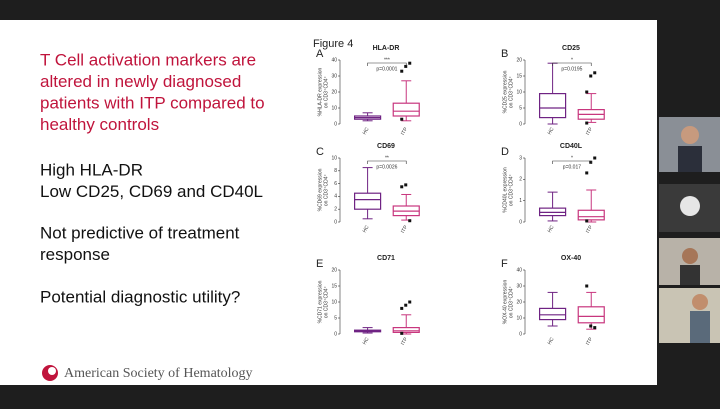 Image resolution: width=720 pixels, height=409 pixels. What do you see at coordinates (320, 301) in the screenshot?
I see `y-axis-label: %CD71 expression` at bounding box center [320, 301].